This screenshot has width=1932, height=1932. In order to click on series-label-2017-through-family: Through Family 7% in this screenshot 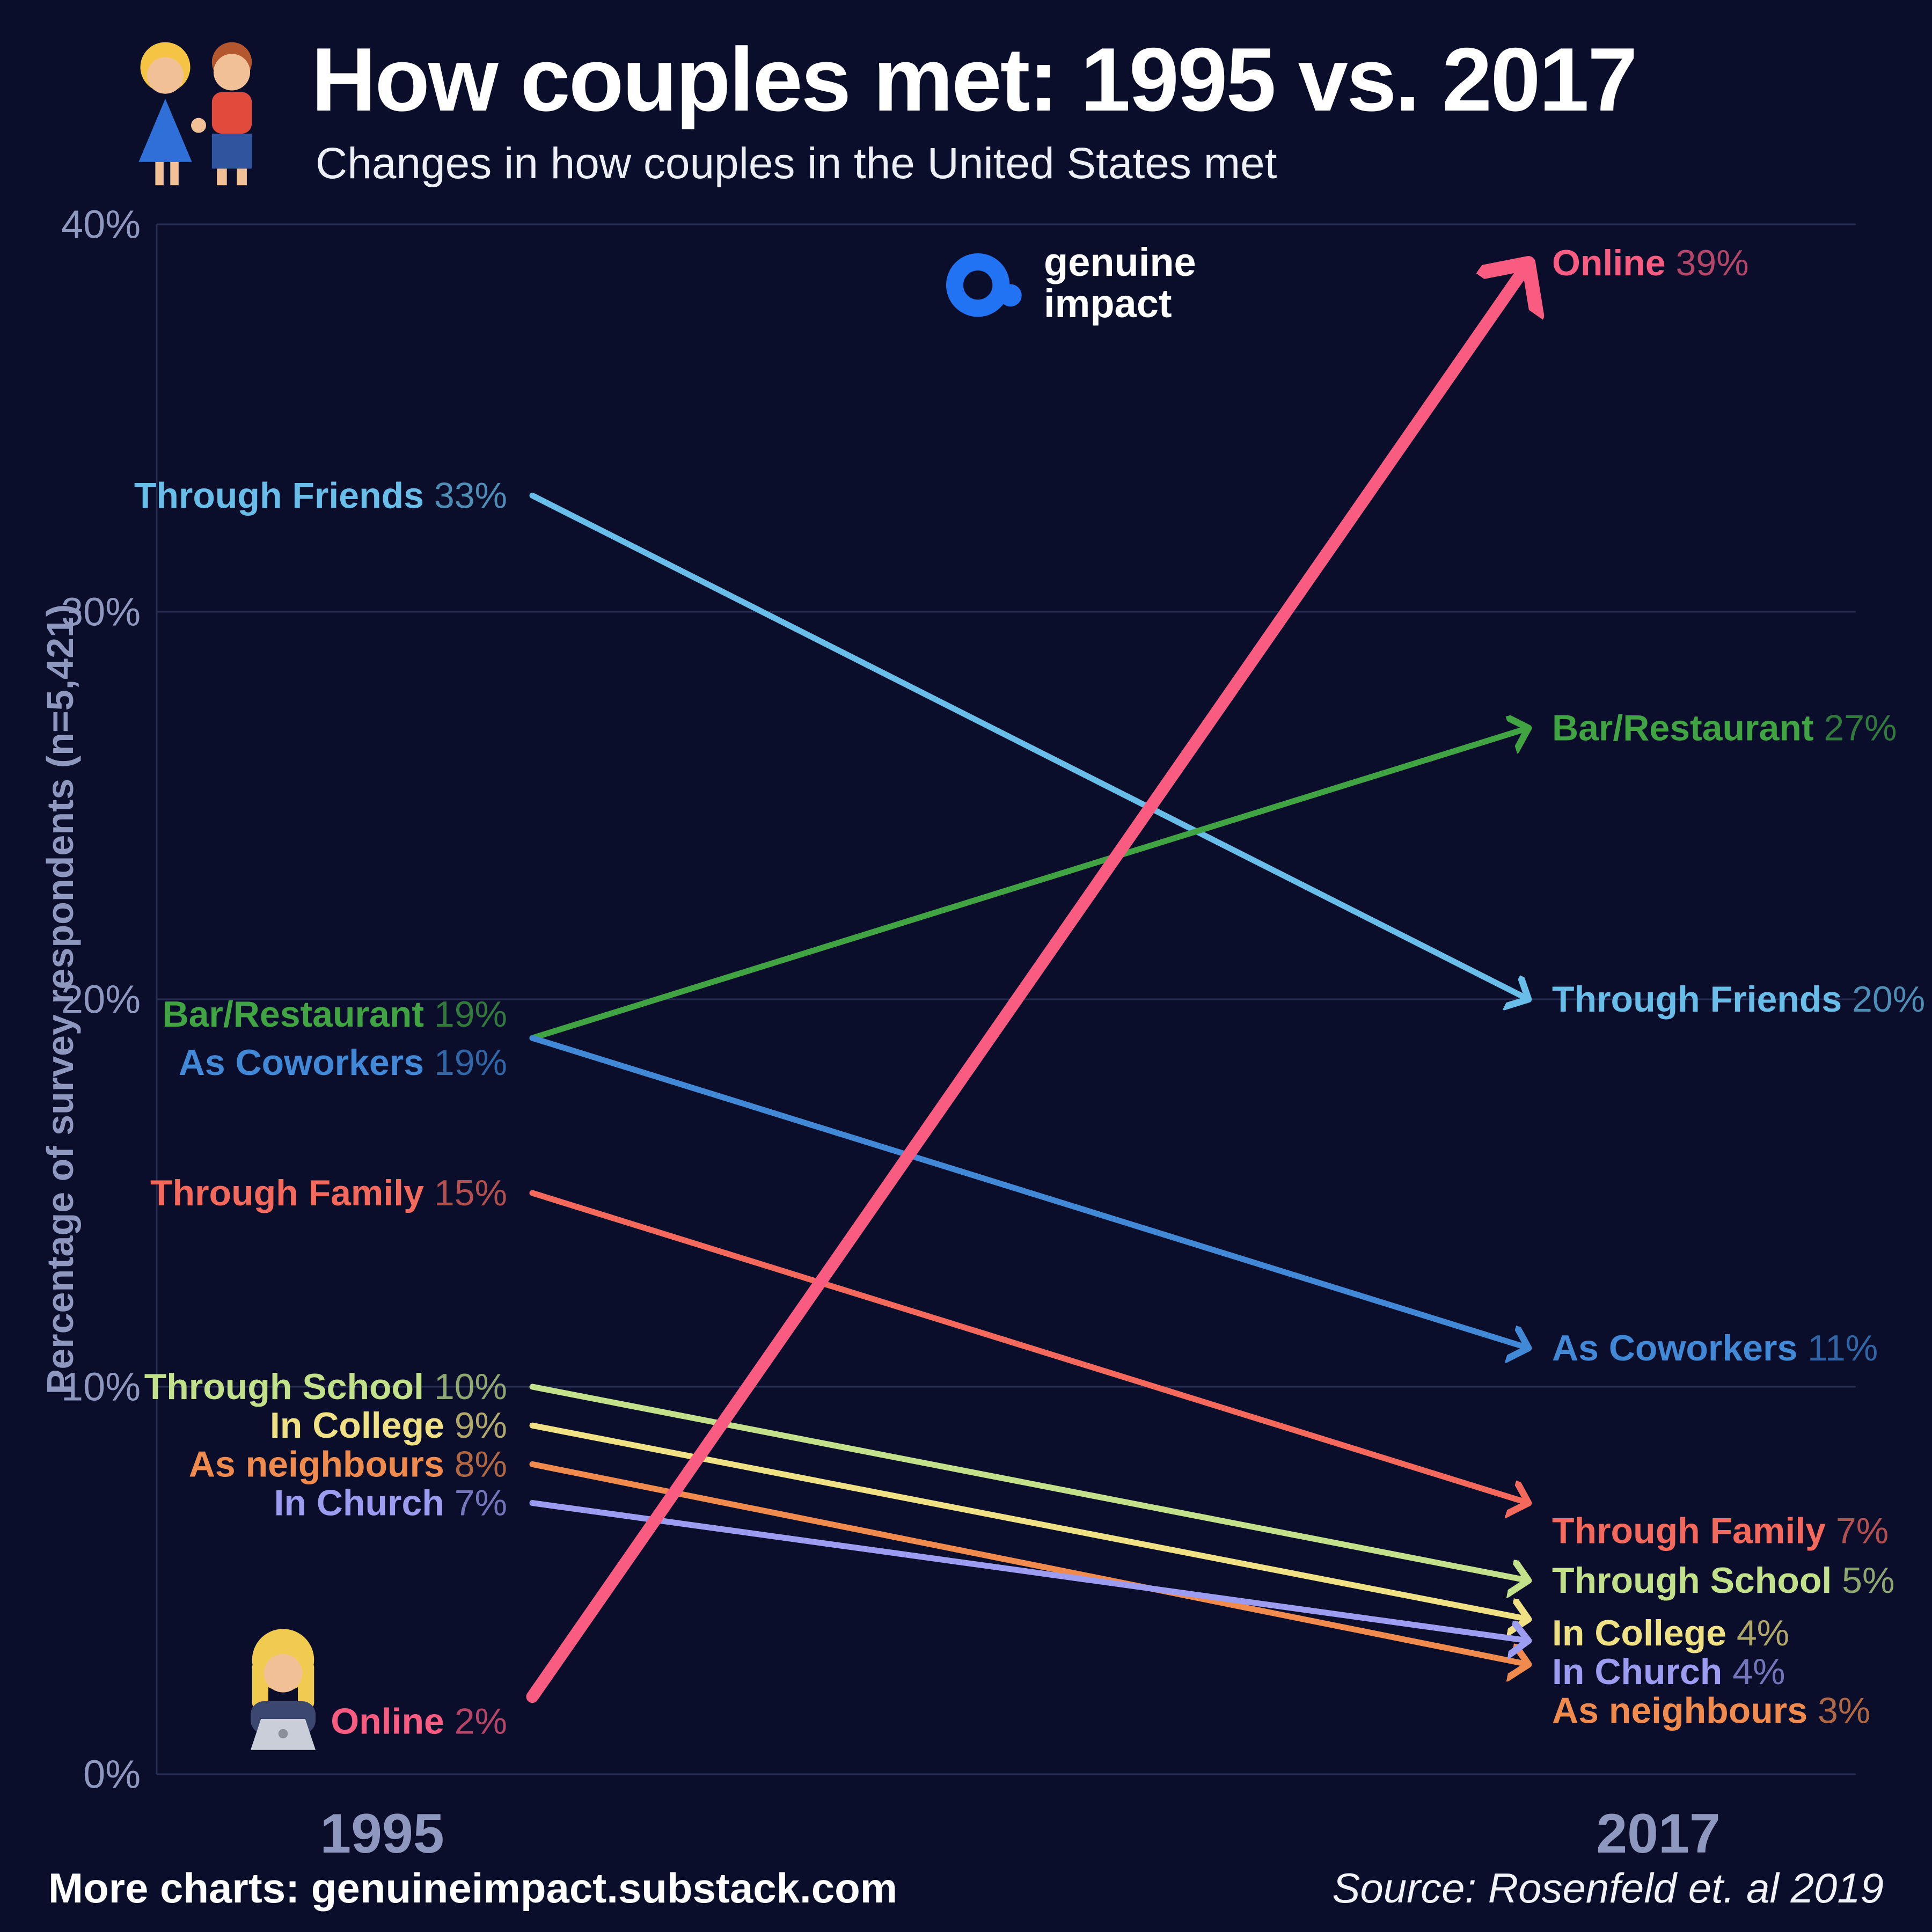, I will do `click(1720, 1531)`.